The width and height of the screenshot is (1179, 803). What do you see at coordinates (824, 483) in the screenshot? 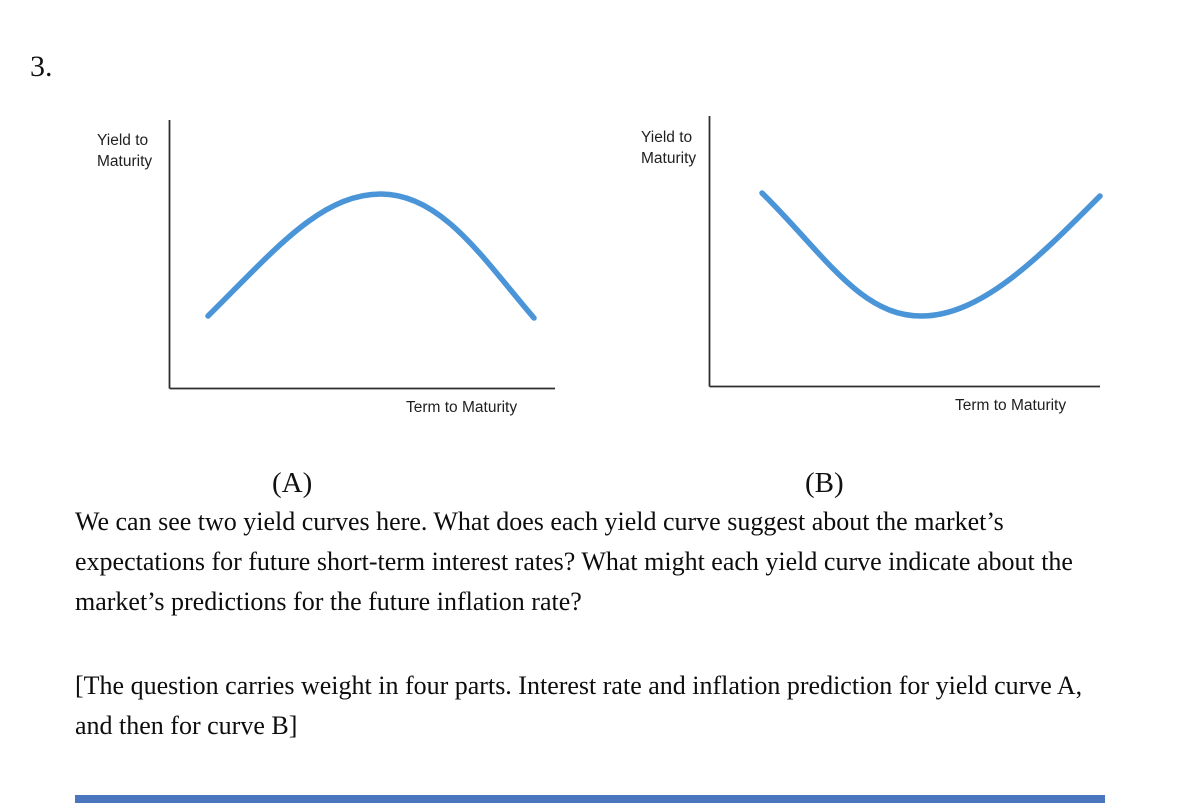
I see `chart-b-caption: (B)` at bounding box center [824, 483].